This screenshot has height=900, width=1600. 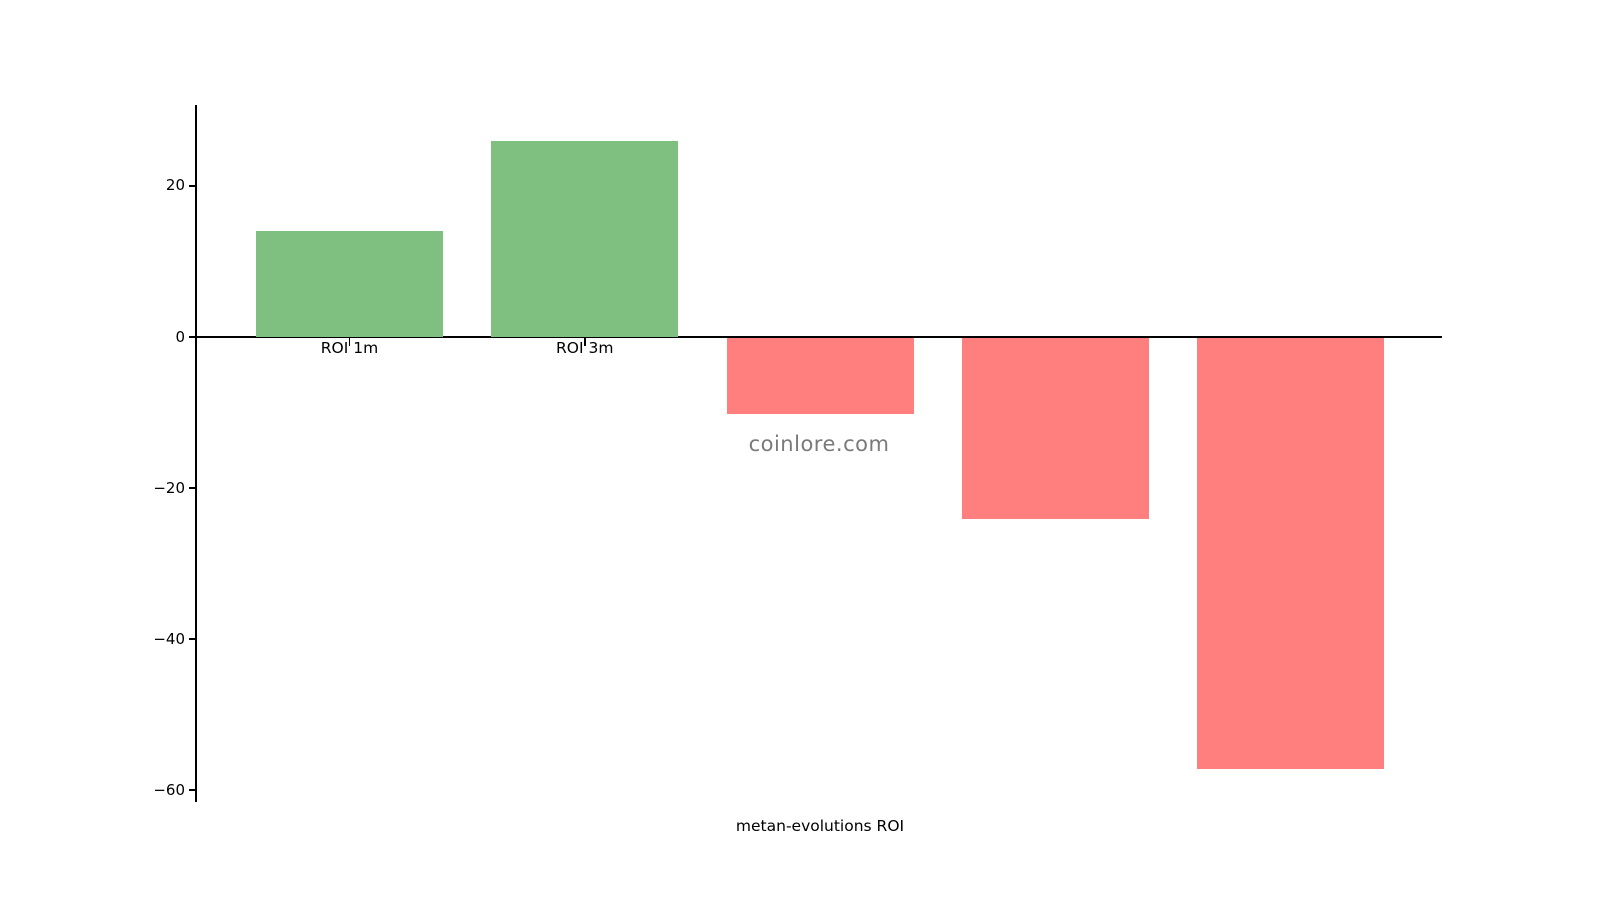 I want to click on y-tick-label: 20, so click(x=175, y=185).